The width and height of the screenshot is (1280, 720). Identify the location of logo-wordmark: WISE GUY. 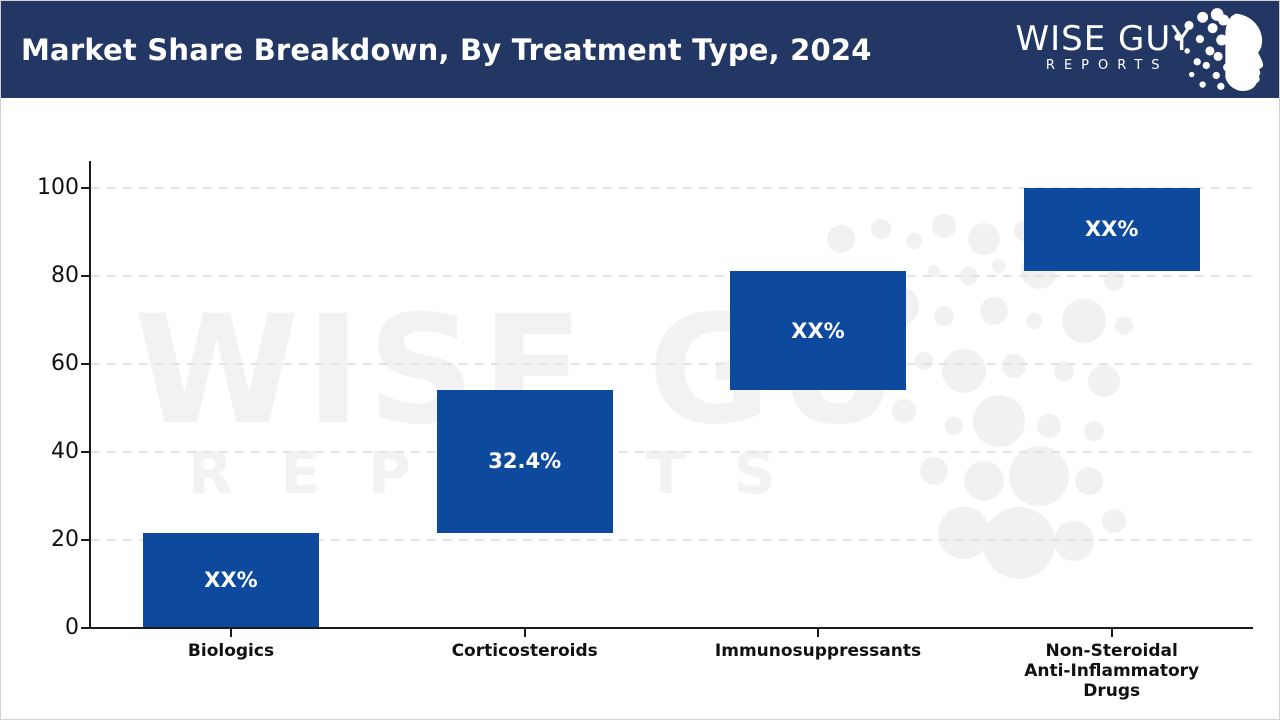
(1104, 39).